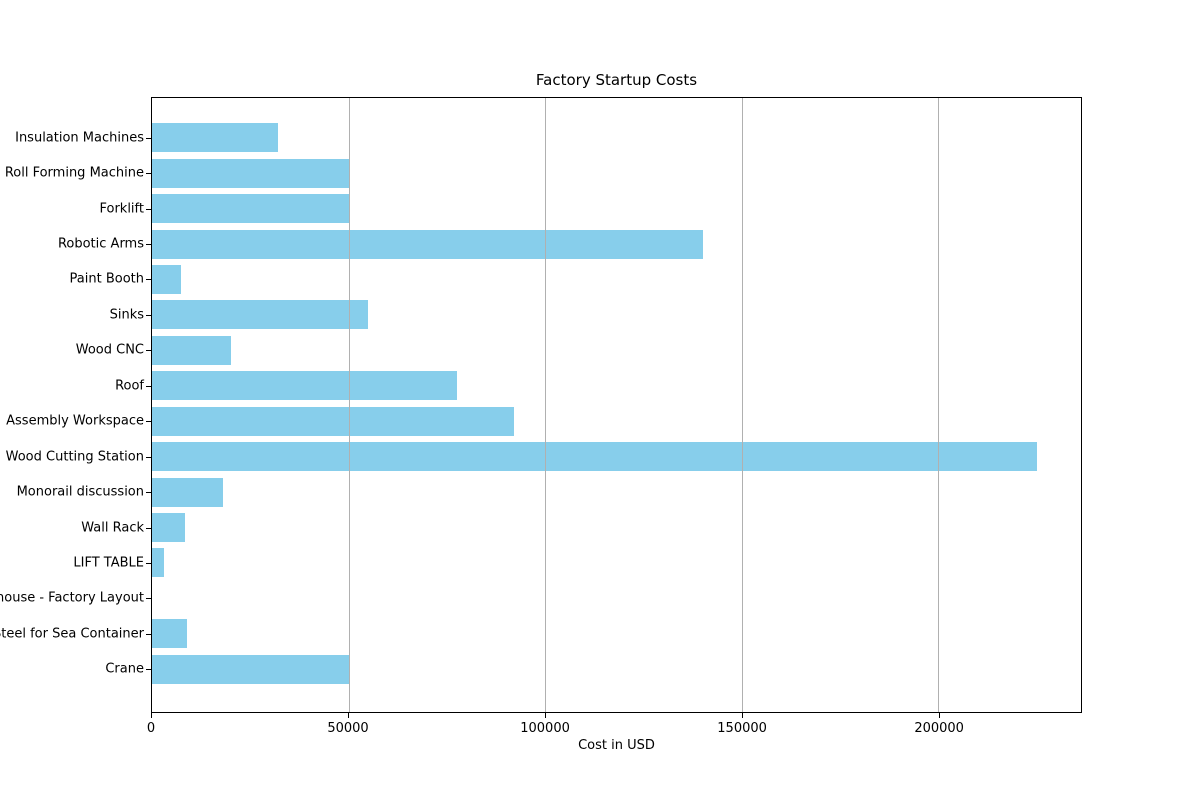 The image size is (1200, 800). What do you see at coordinates (75, 421) in the screenshot?
I see `y-tick-label: Assembly Workspace` at bounding box center [75, 421].